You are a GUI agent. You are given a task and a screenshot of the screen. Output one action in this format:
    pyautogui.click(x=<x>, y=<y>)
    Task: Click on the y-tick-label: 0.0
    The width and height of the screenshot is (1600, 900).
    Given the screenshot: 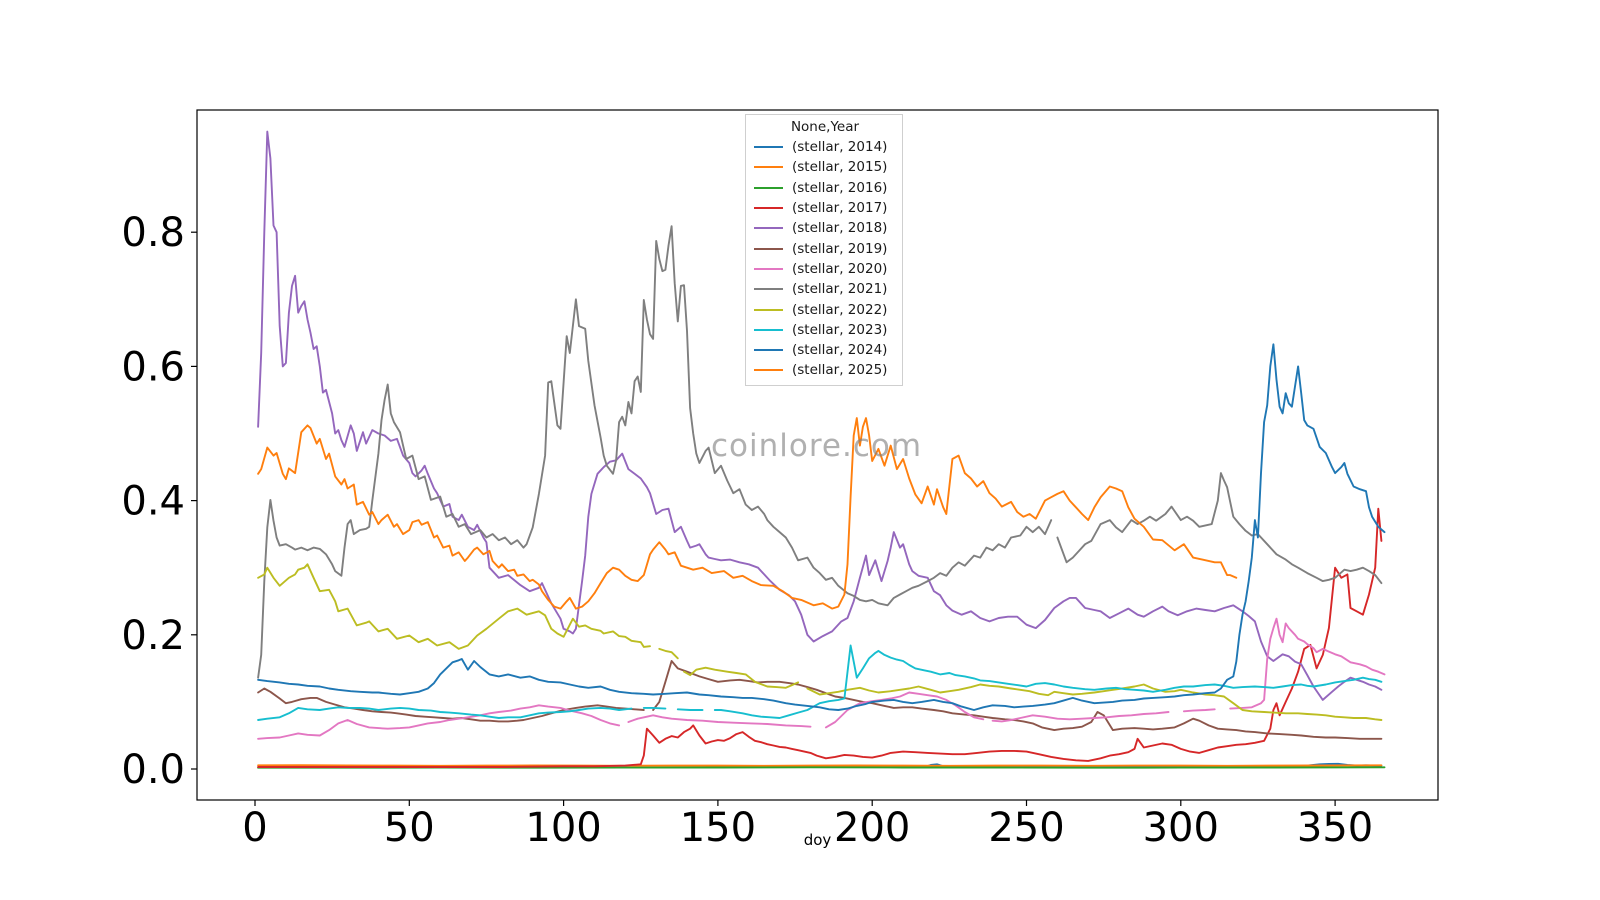 What is the action you would take?
    pyautogui.click(x=153, y=770)
    